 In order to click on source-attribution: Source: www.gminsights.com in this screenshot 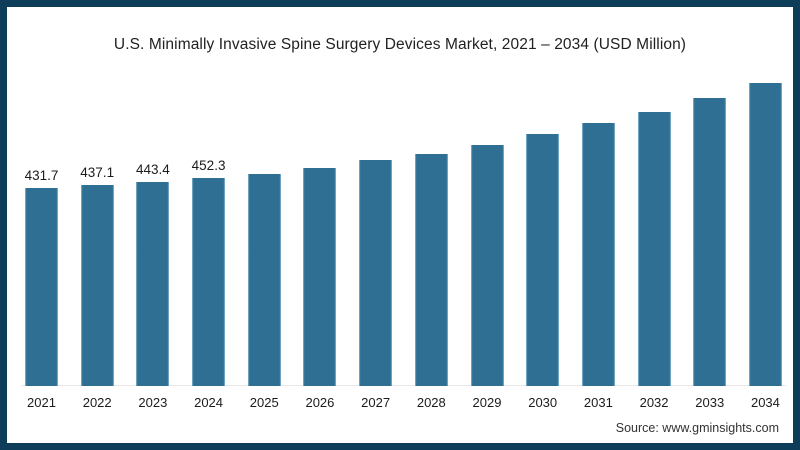, I will do `click(697, 428)`.